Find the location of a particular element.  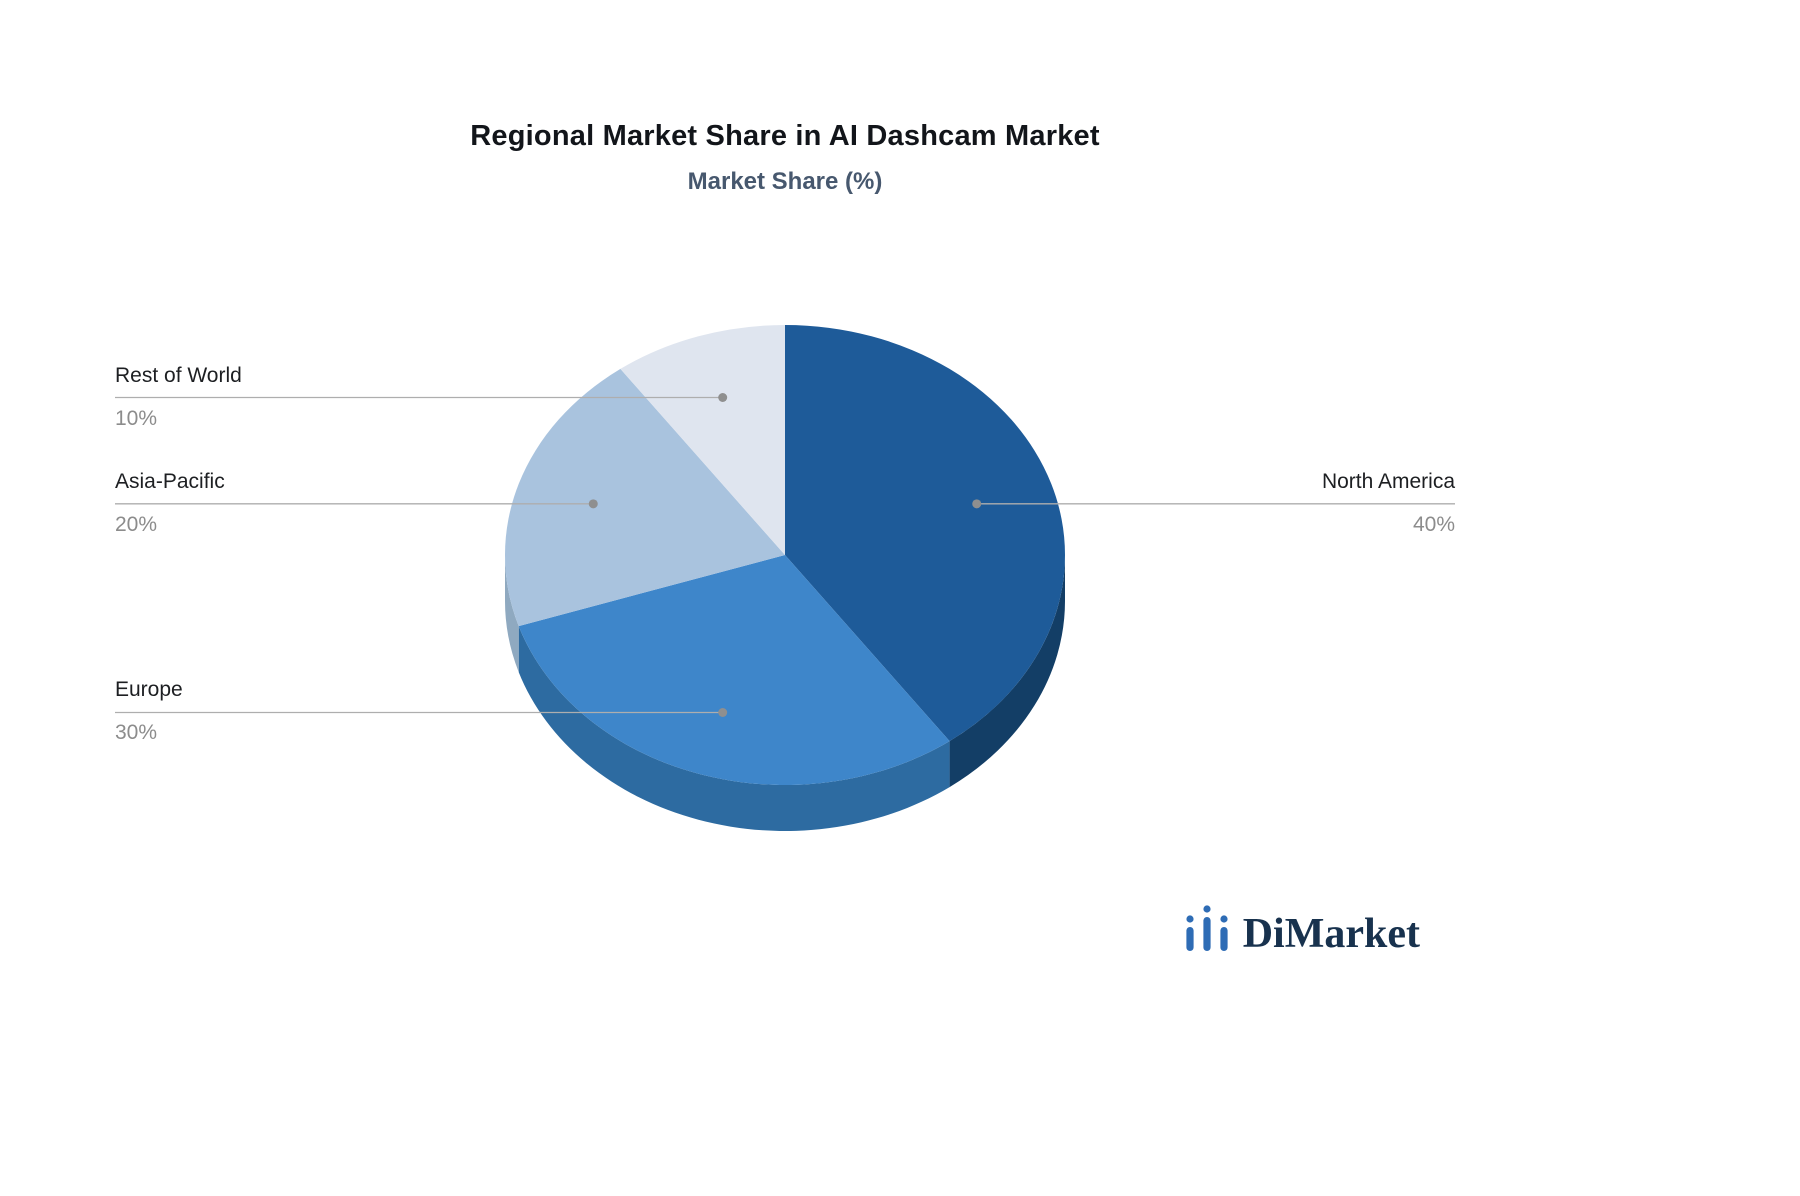

pie-side-europe is located at coordinates (734, 729).